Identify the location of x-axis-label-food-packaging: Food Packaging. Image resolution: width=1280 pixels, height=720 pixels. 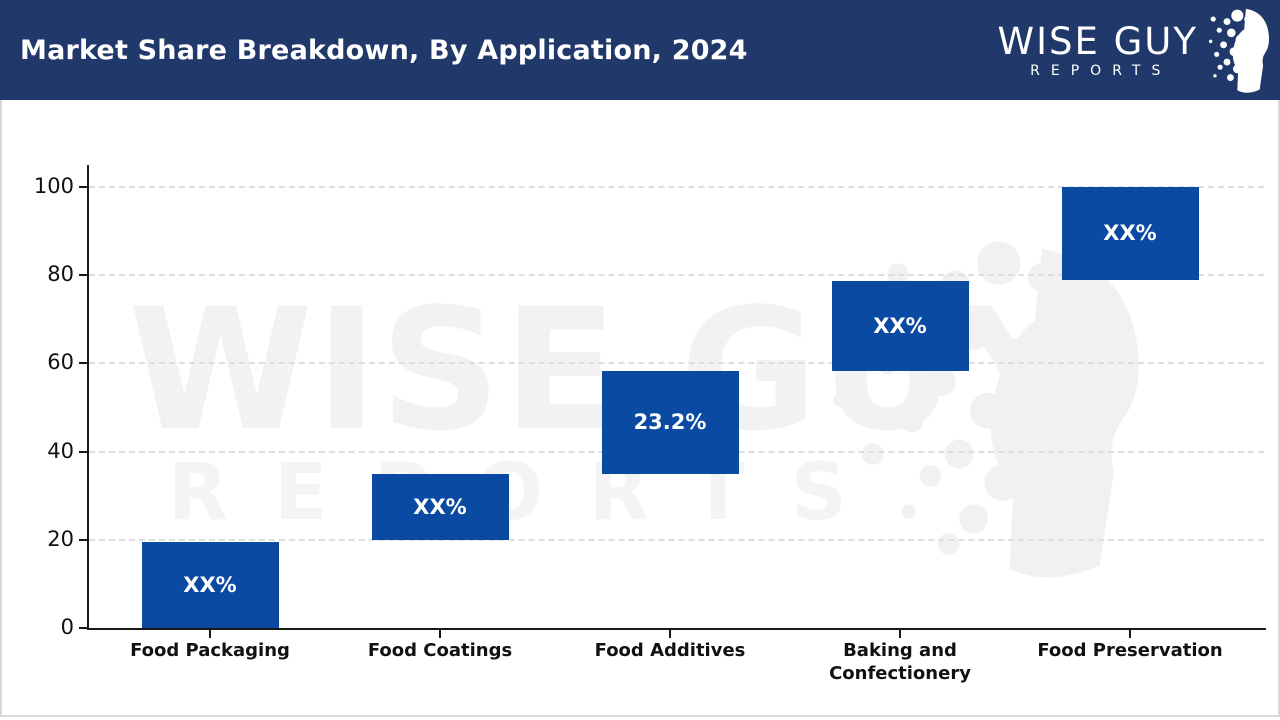
(210, 650).